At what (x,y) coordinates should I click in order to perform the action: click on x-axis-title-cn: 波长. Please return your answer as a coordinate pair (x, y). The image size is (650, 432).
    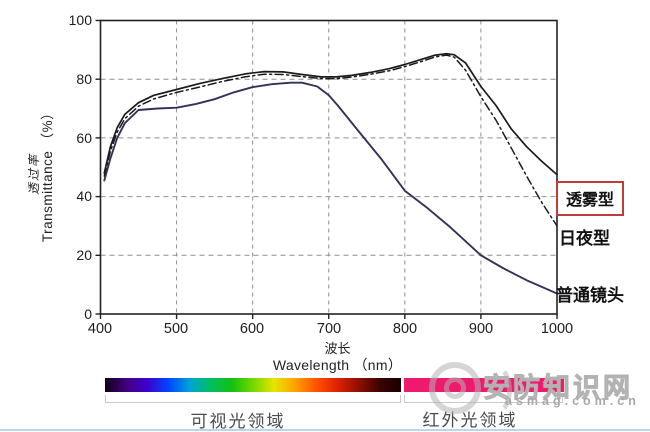
    Looking at the image, I should click on (337, 348).